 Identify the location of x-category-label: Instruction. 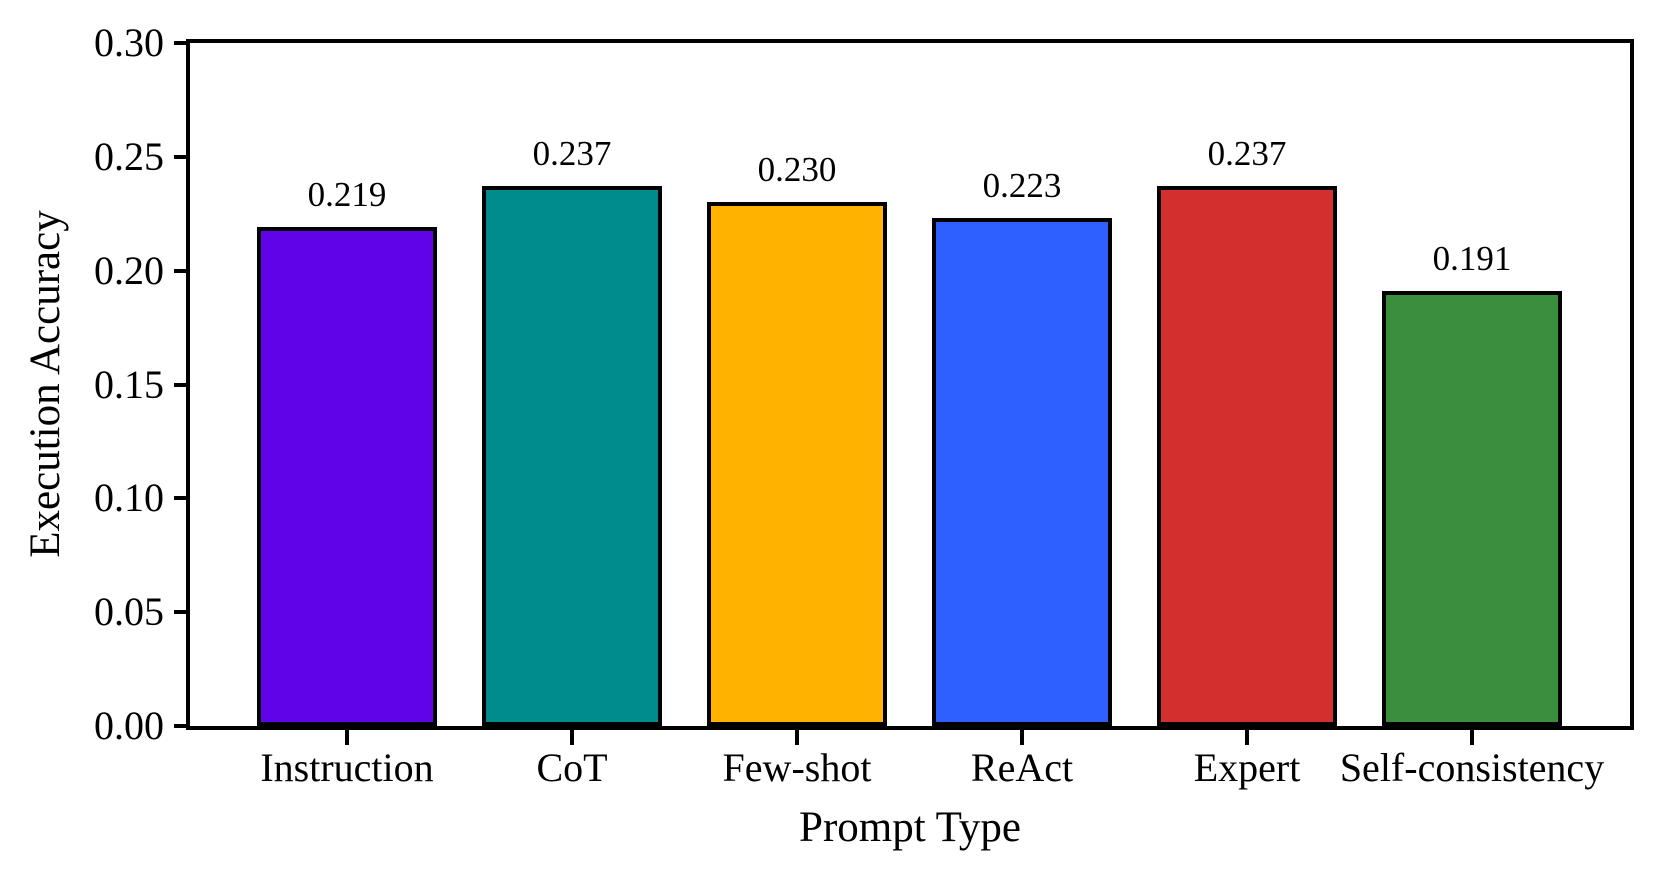
(347, 767).